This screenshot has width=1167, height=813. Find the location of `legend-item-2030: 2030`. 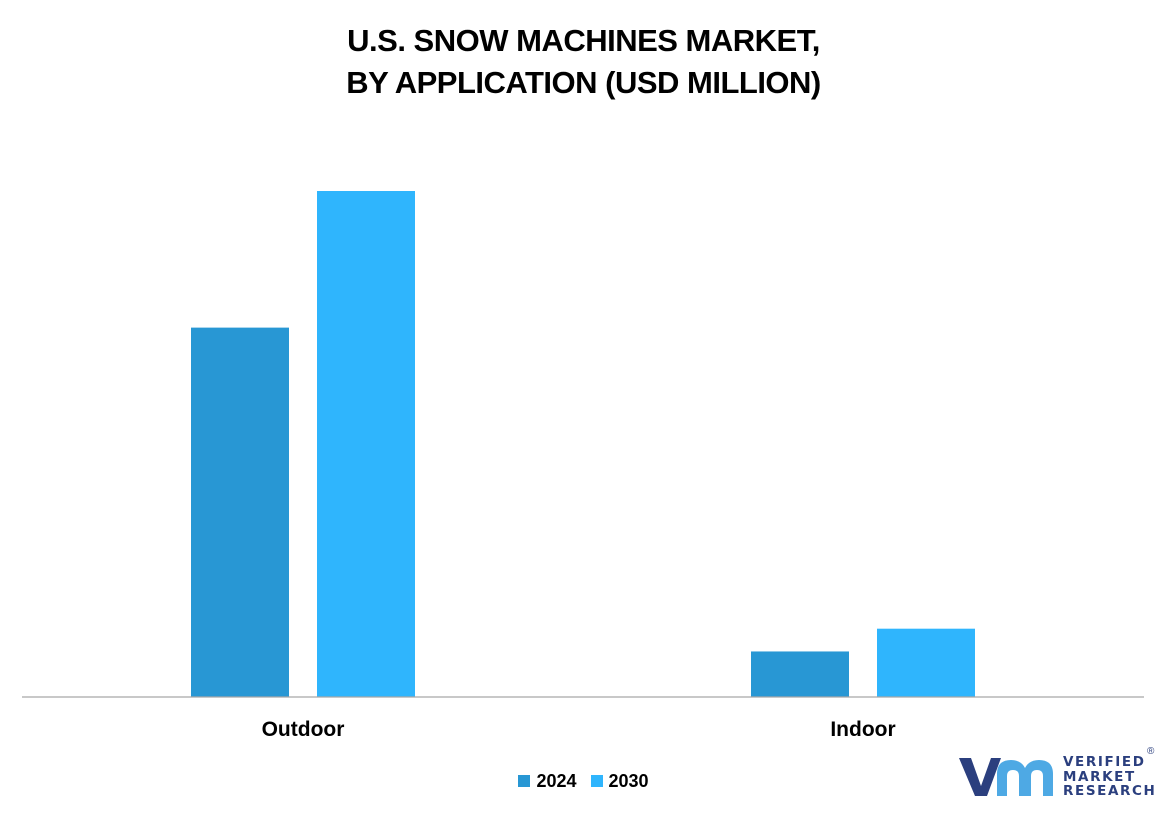

legend-item-2030: 2030 is located at coordinates (619, 781).